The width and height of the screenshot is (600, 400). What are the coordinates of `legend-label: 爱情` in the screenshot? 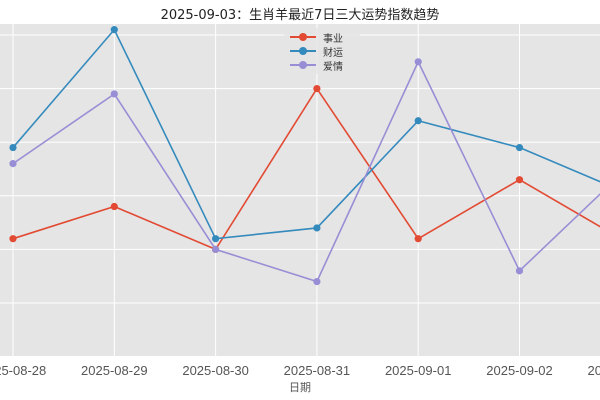 It's located at (333, 67).